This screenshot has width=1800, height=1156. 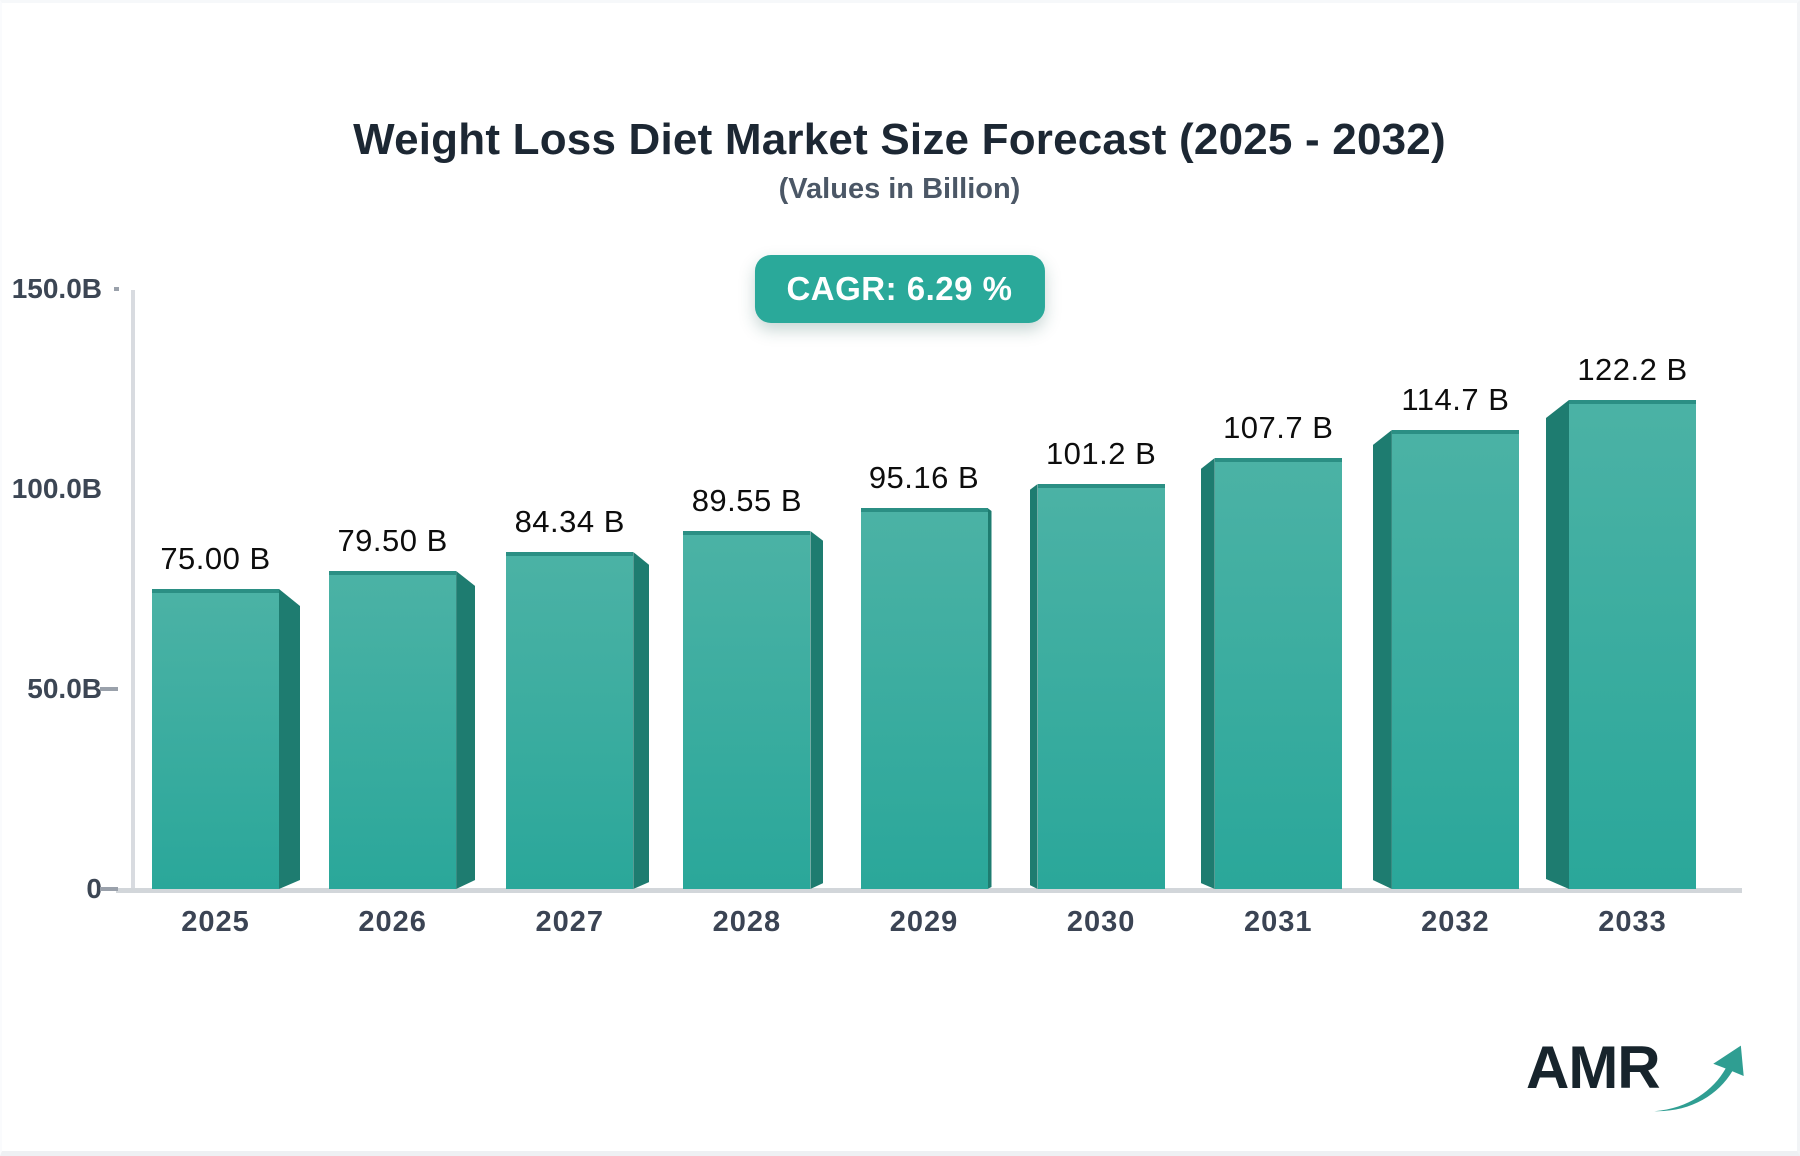 What do you see at coordinates (899, 189) in the screenshot?
I see `chart-subtitle: (Values in Billion)` at bounding box center [899, 189].